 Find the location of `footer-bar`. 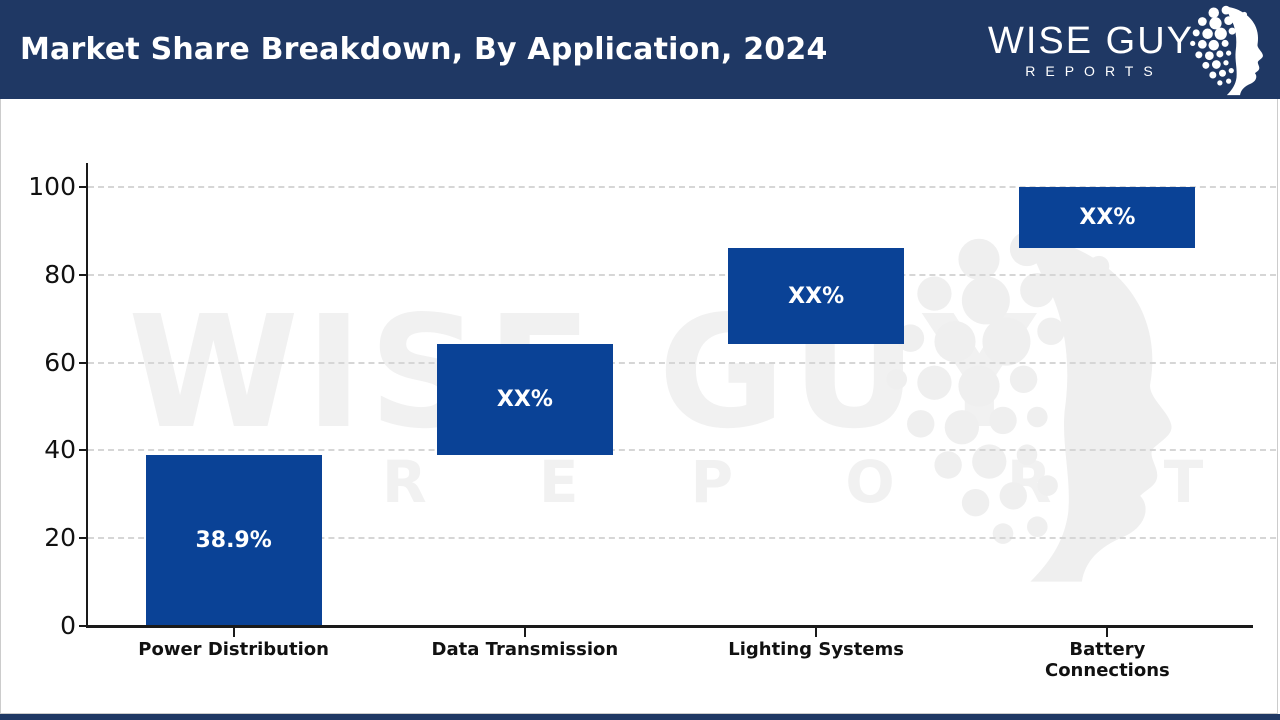

footer-bar is located at coordinates (640, 717).